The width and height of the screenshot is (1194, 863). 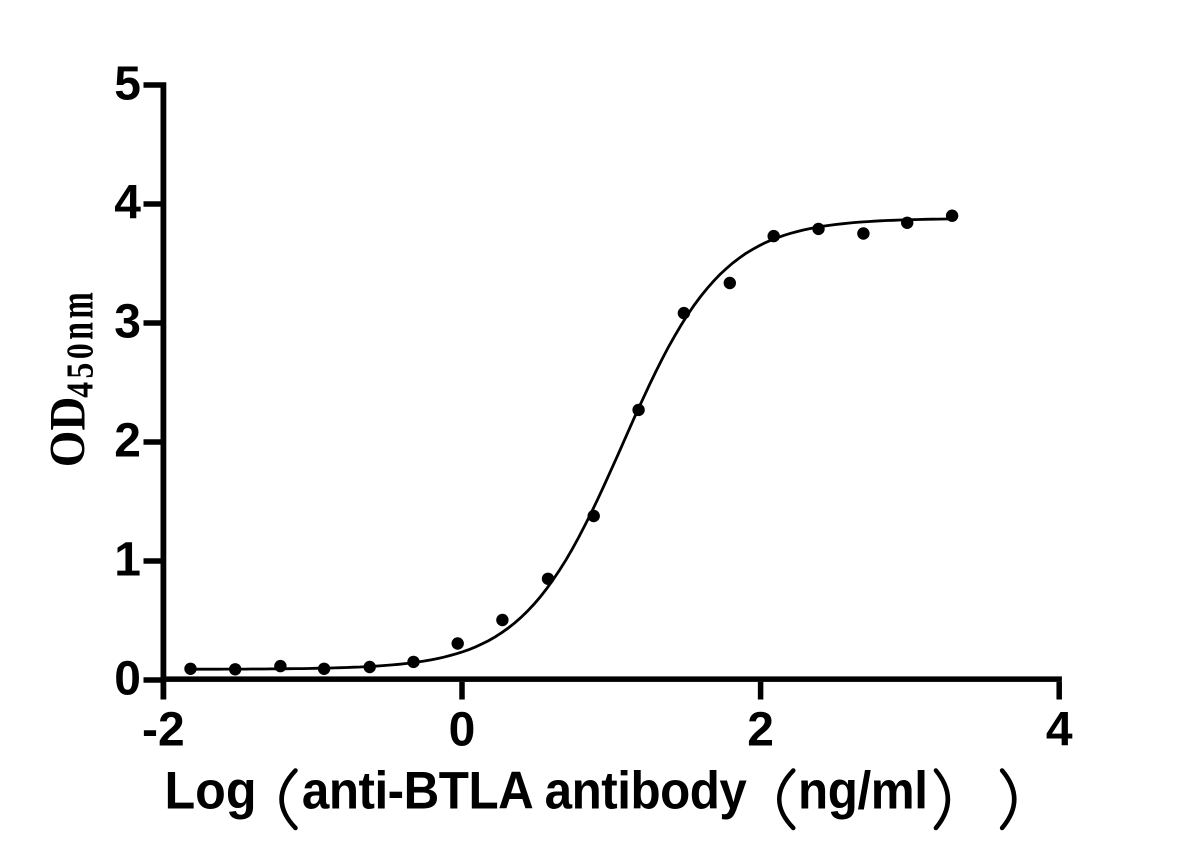 I want to click on svg-text: 3, so click(x=127, y=322).